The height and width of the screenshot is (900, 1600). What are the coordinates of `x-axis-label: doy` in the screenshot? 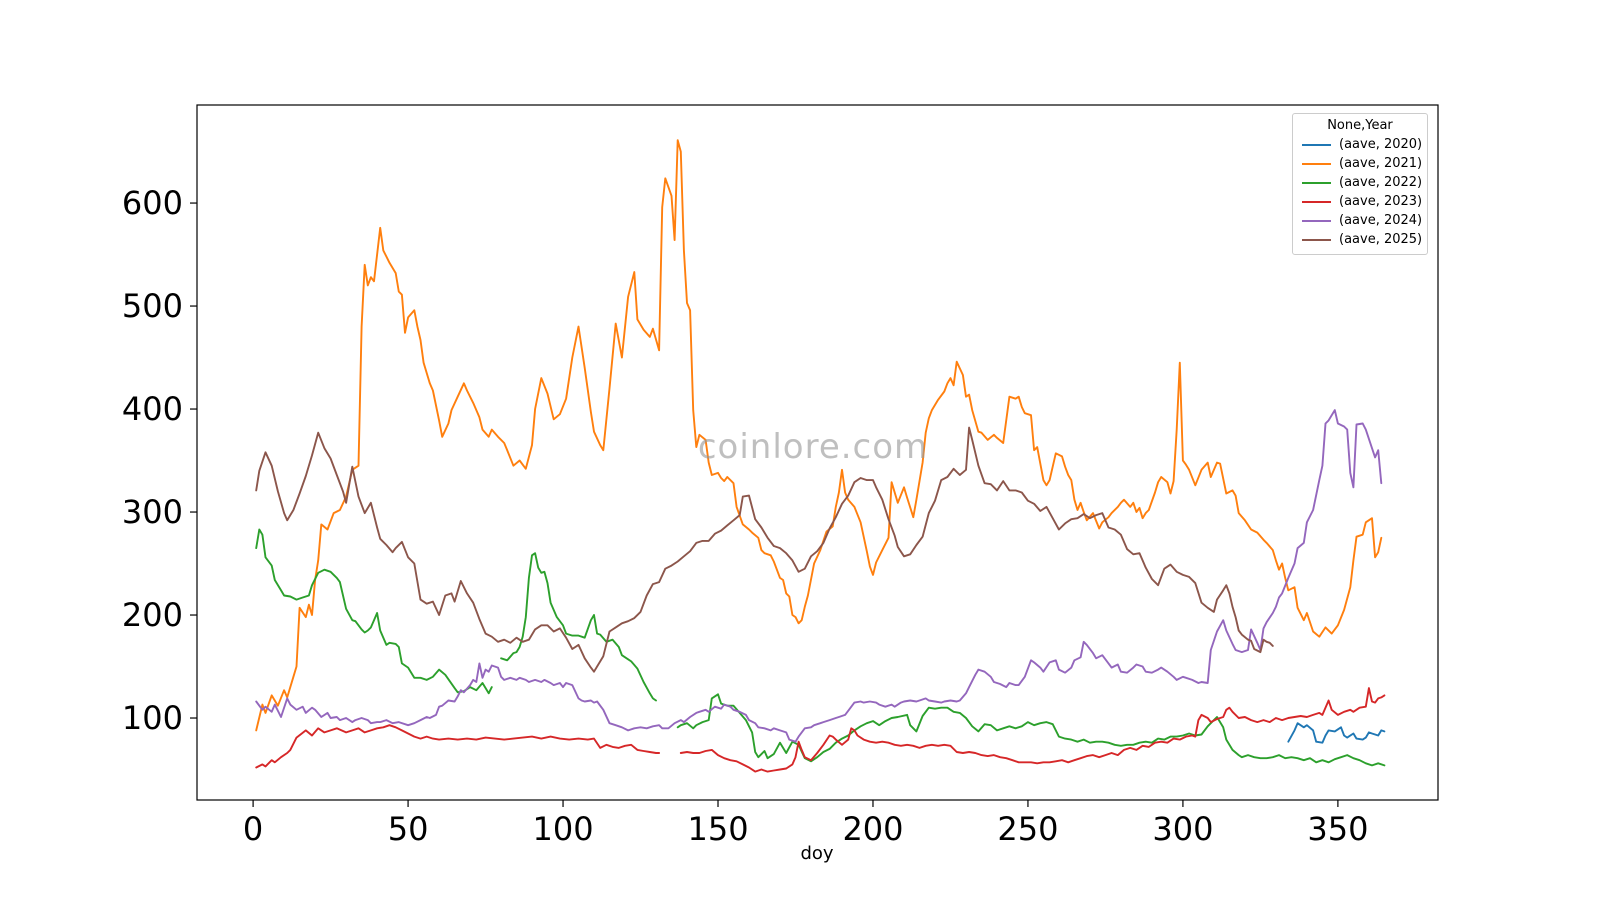 It's located at (817, 853).